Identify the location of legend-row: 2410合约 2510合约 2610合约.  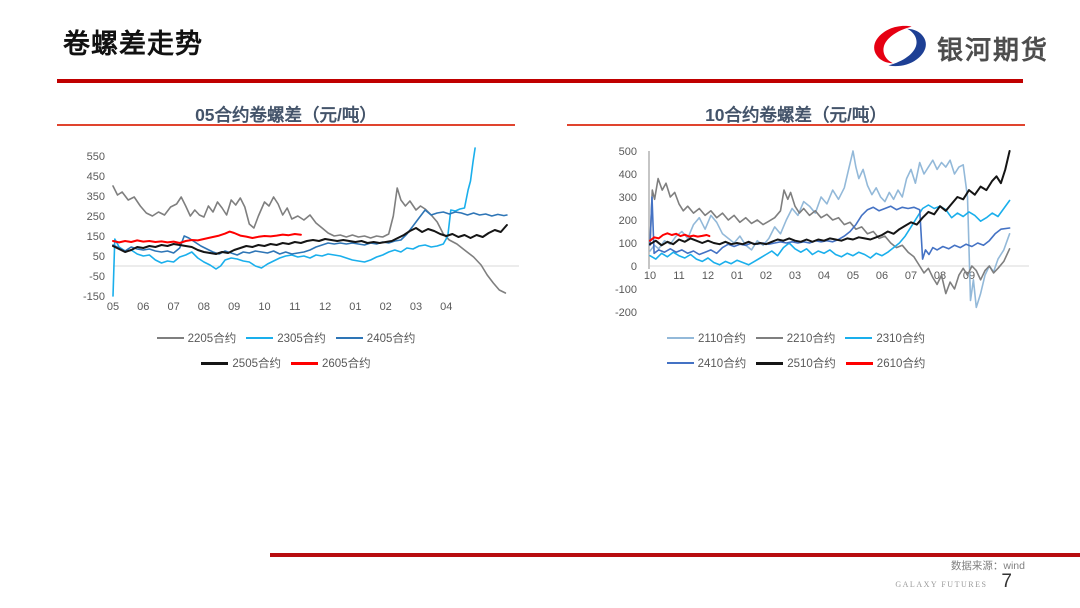
(796, 363).